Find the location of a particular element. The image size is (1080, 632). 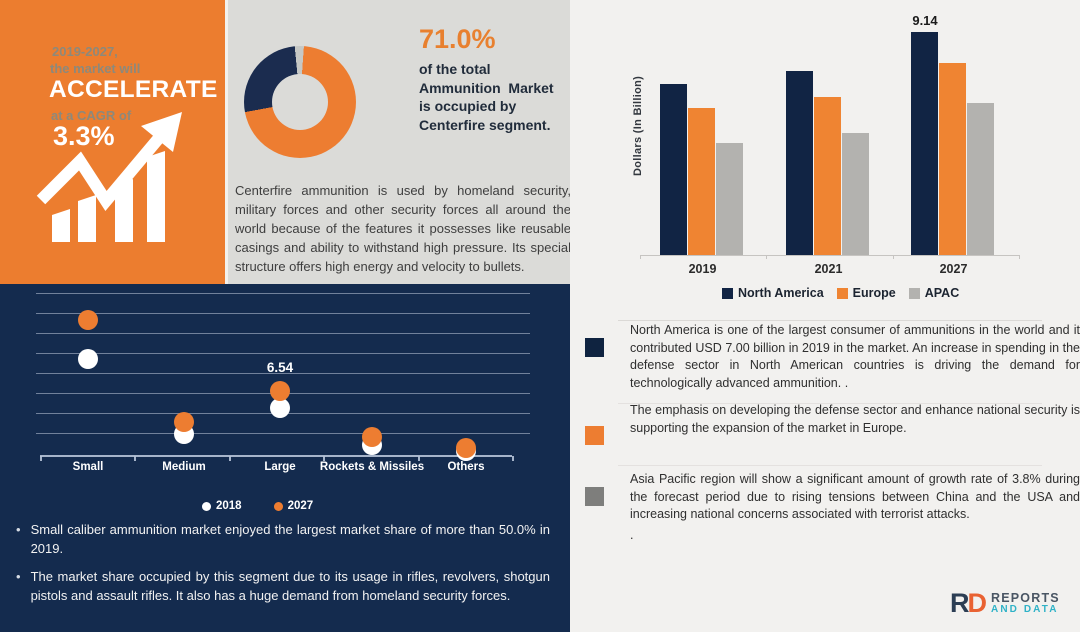

logo-text: REPORTS AND DATA is located at coordinates (1025, 603).